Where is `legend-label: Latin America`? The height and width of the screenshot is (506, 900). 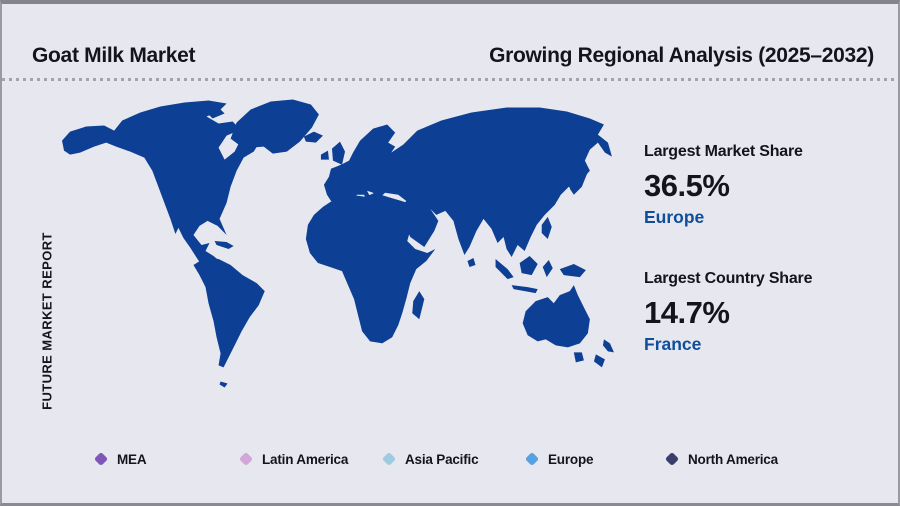 legend-label: Latin America is located at coordinates (305, 459).